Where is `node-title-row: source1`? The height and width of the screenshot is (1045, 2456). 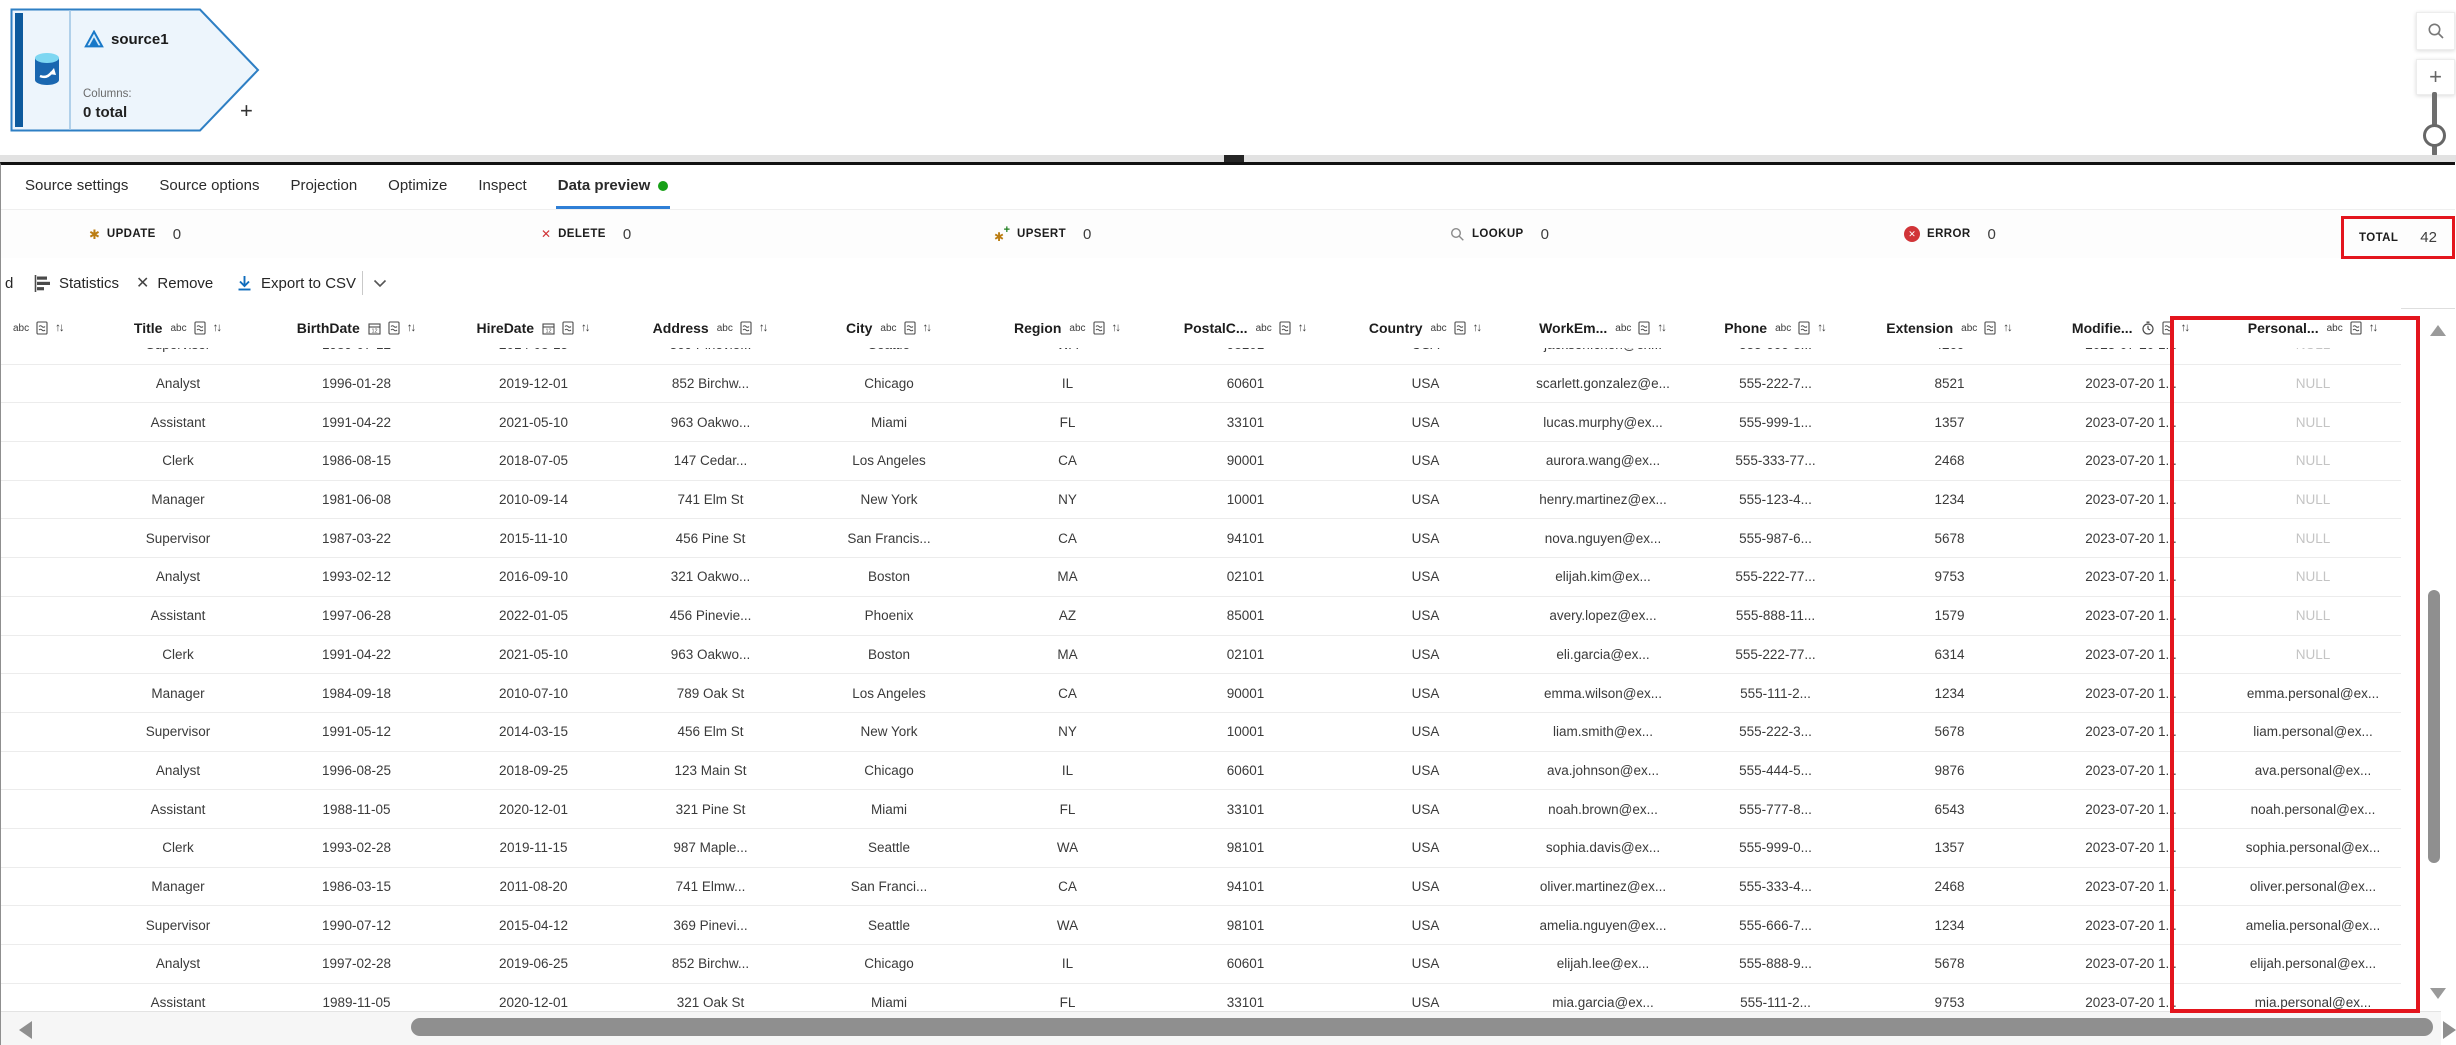
node-title-row: source1 is located at coordinates (126, 39).